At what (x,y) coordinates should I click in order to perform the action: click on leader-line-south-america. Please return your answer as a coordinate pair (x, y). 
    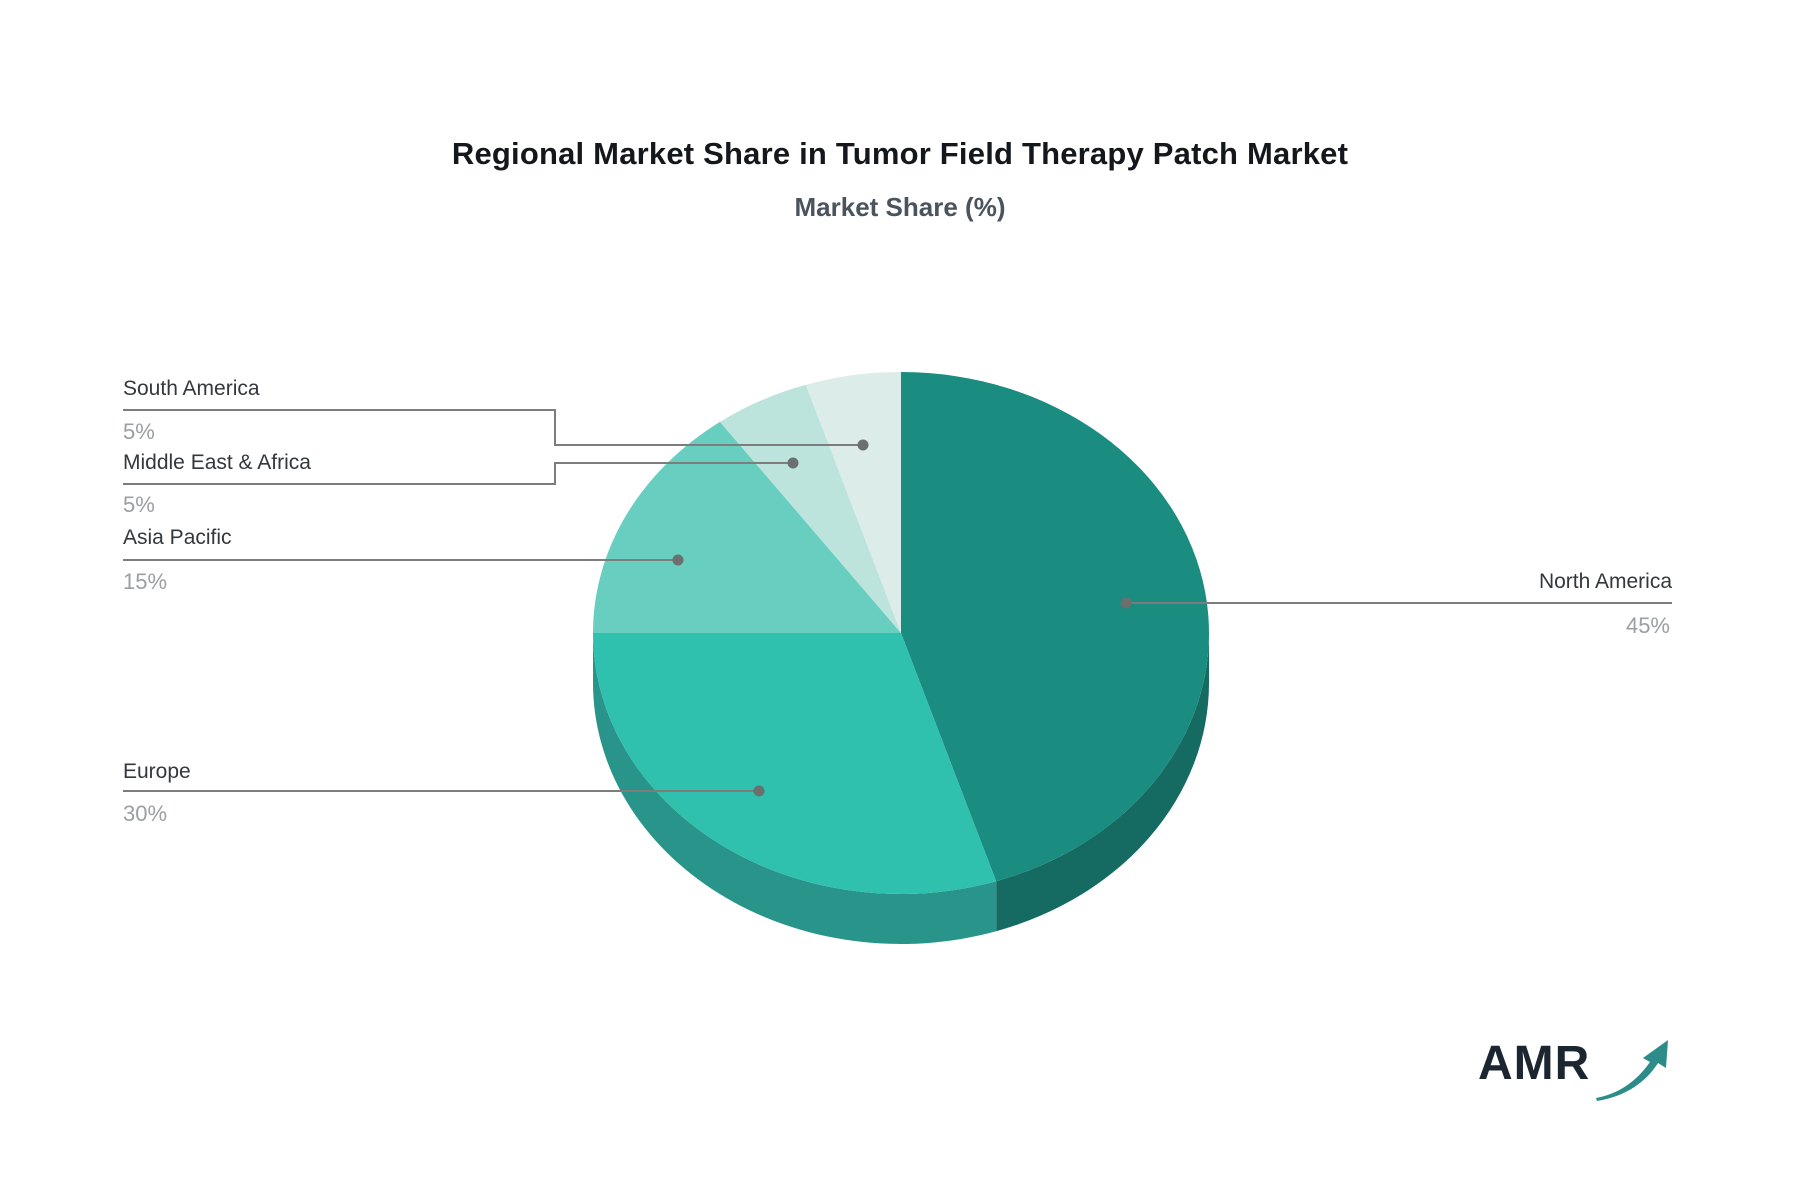
    Looking at the image, I should click on (493, 427).